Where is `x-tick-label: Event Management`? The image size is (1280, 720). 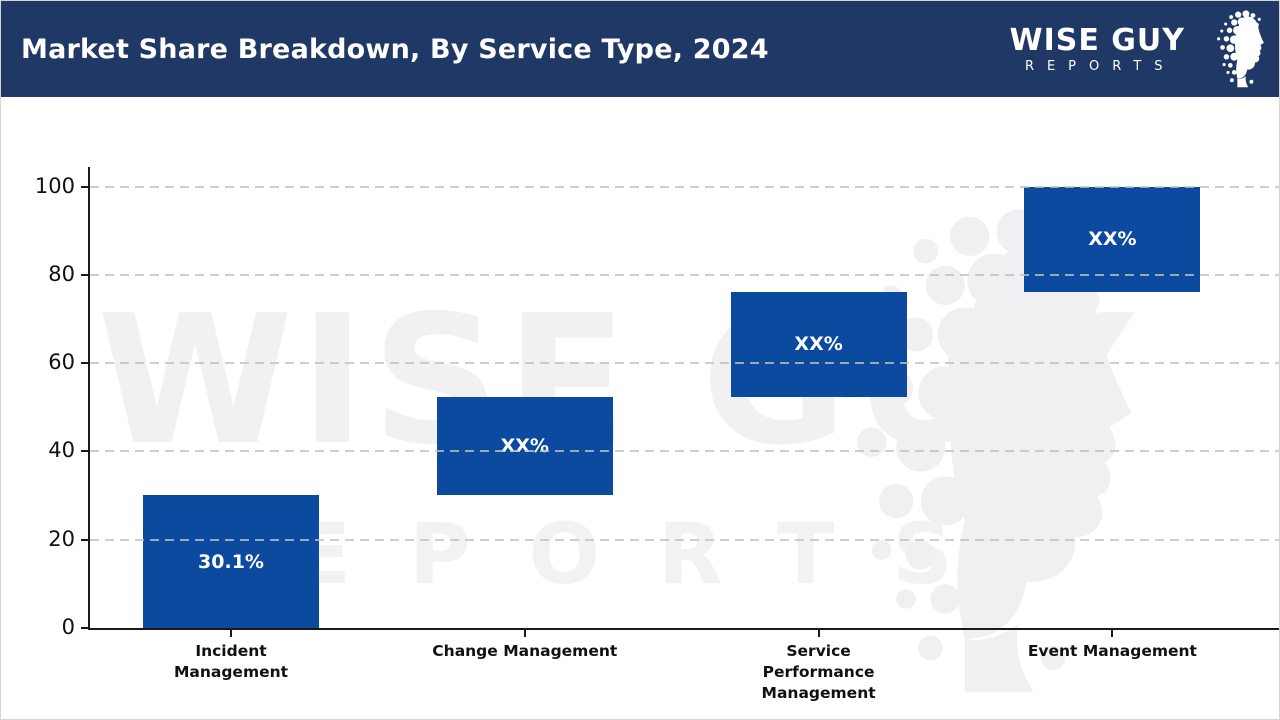 x-tick-label: Event Management is located at coordinates (1112, 651).